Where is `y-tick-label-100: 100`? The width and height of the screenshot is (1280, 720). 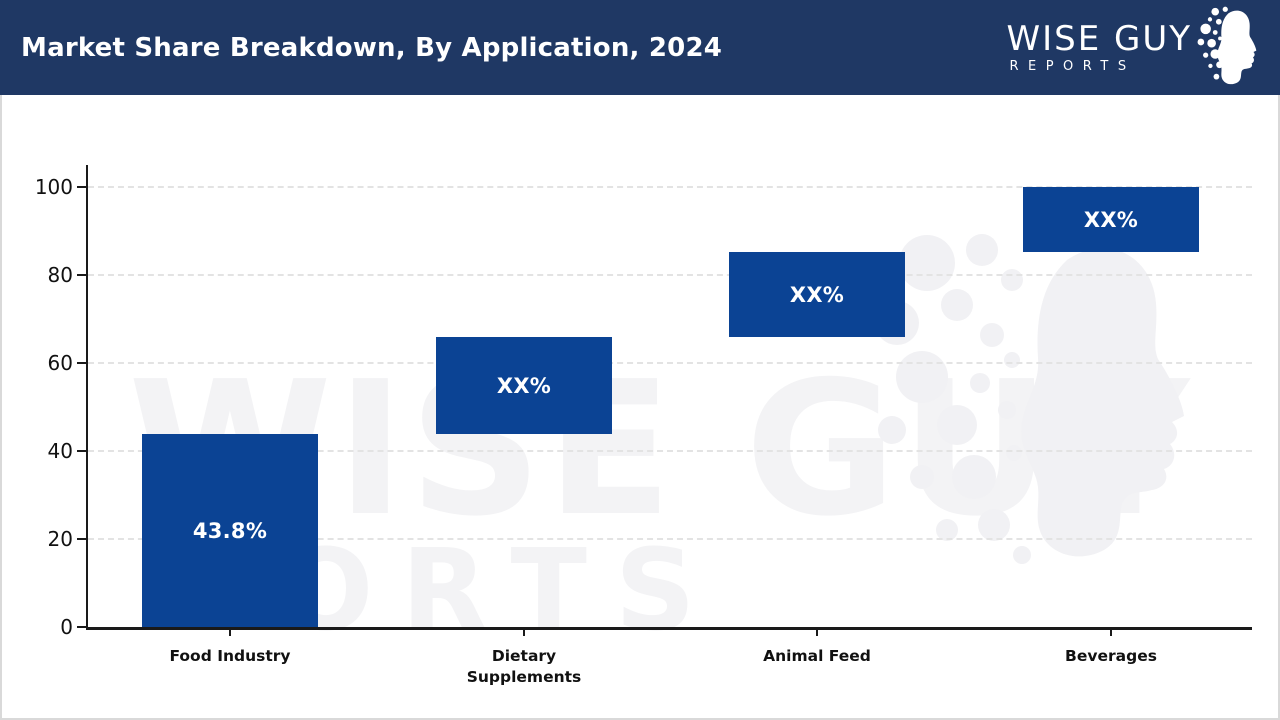
y-tick-label-100: 100 is located at coordinates (53, 187).